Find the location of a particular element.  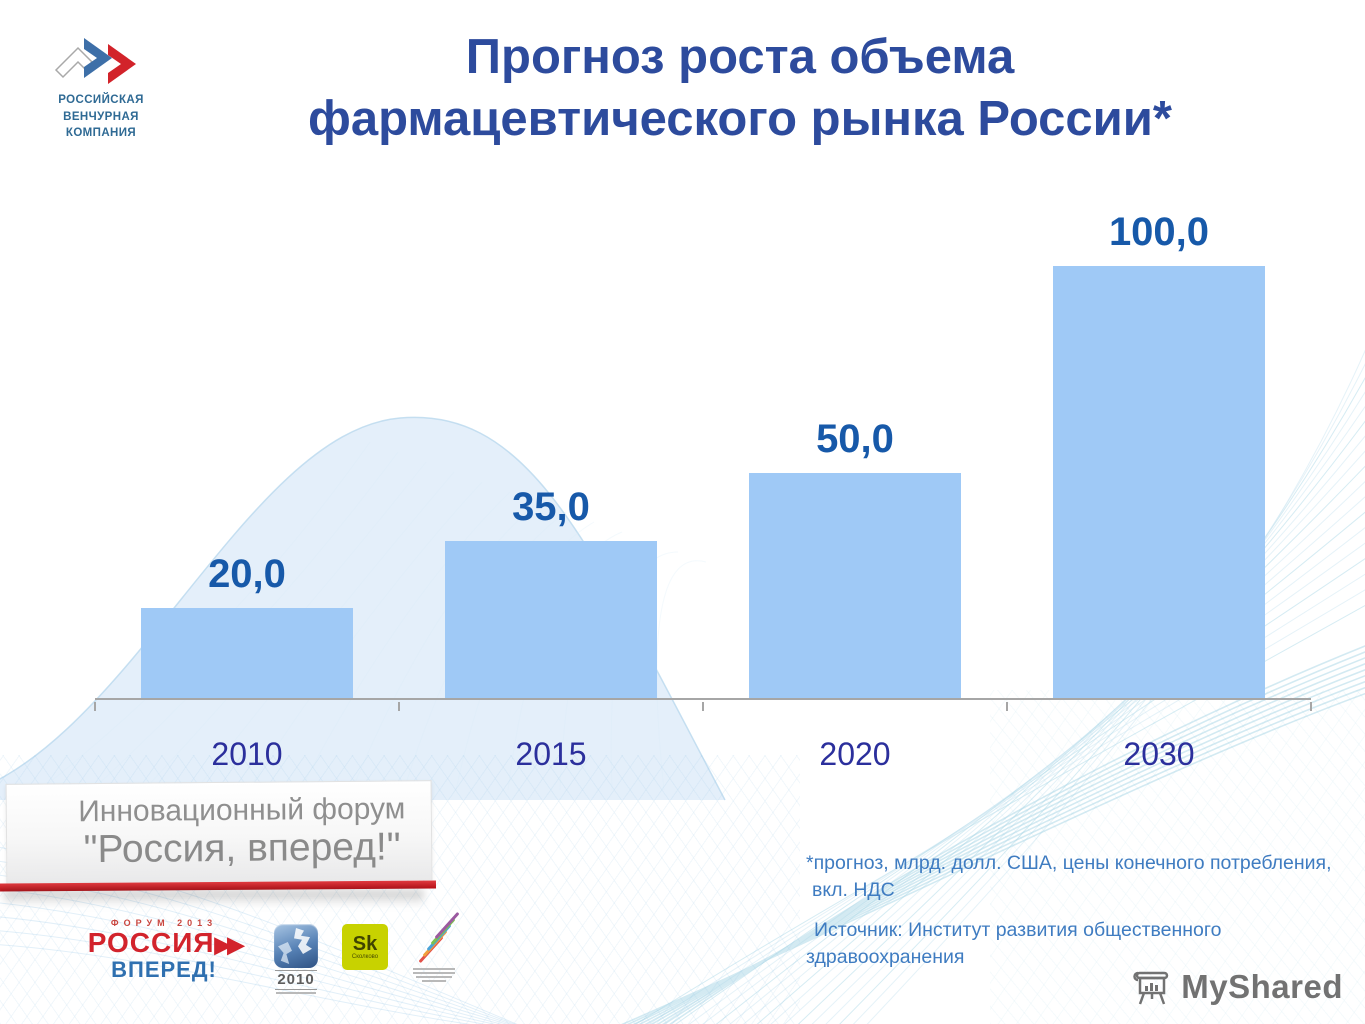

myshared-label: MyShared is located at coordinates (1262, 986).